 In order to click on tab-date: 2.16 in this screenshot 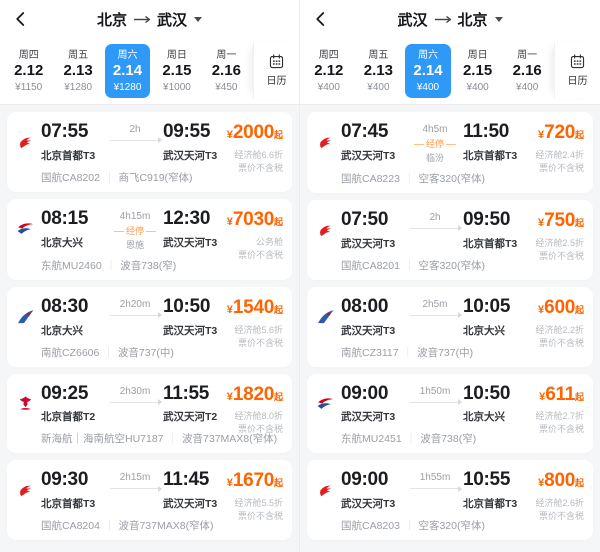, I will do `click(527, 70)`.